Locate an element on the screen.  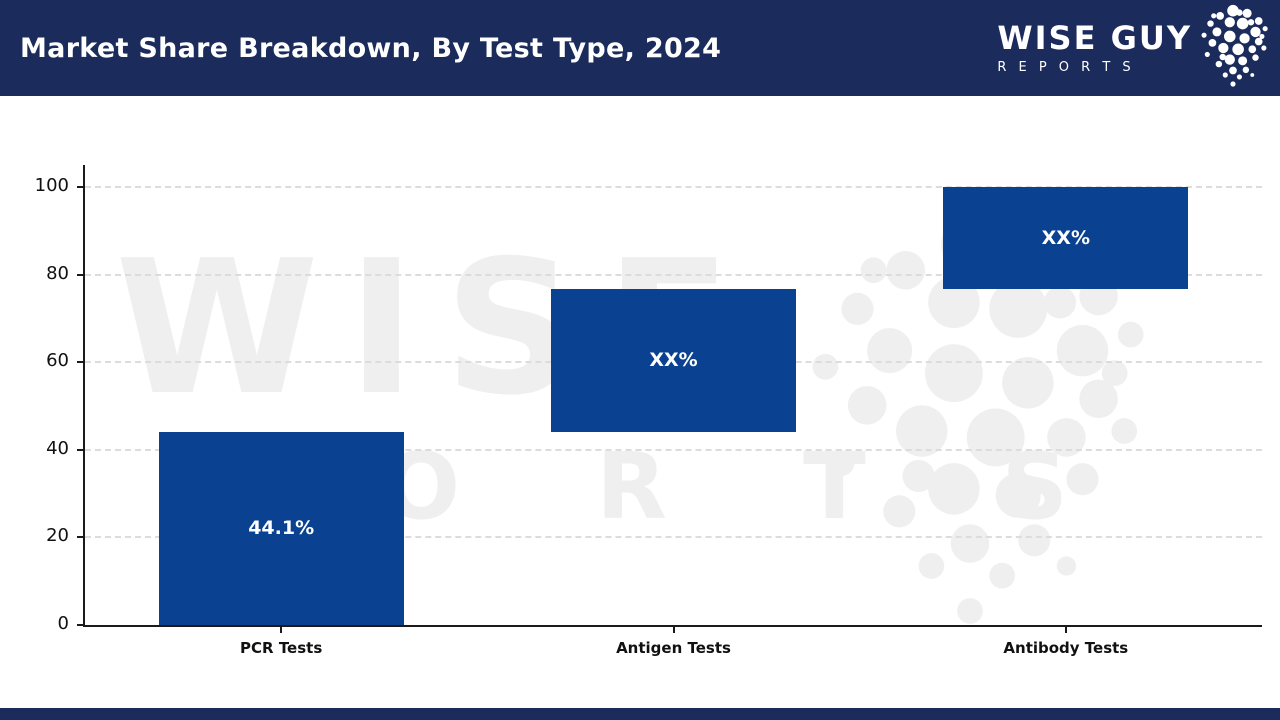
y-axis-tick-label: 60 is located at coordinates (57, 361).